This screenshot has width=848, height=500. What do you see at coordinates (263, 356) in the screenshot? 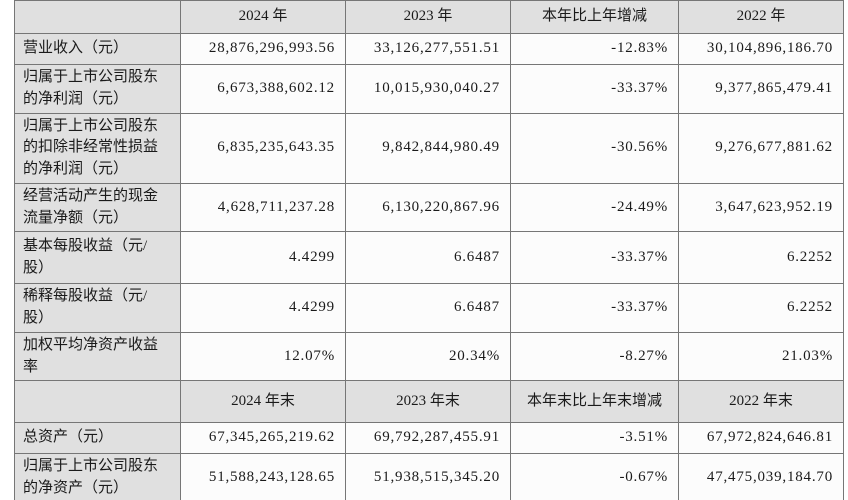
I see `value-2024: 12.07%` at bounding box center [263, 356].